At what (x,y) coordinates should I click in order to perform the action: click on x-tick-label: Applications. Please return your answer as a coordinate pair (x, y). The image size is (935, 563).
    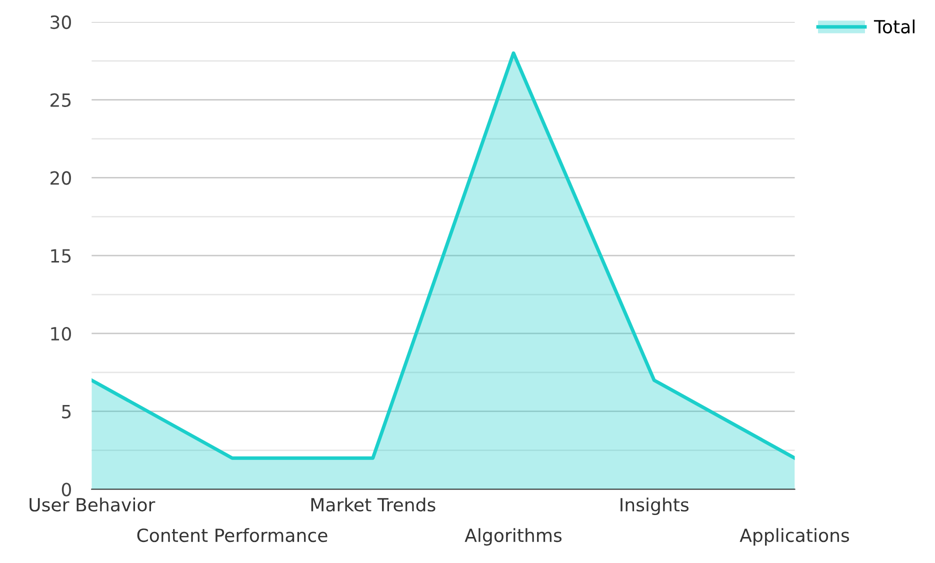
    Looking at the image, I should click on (795, 537).